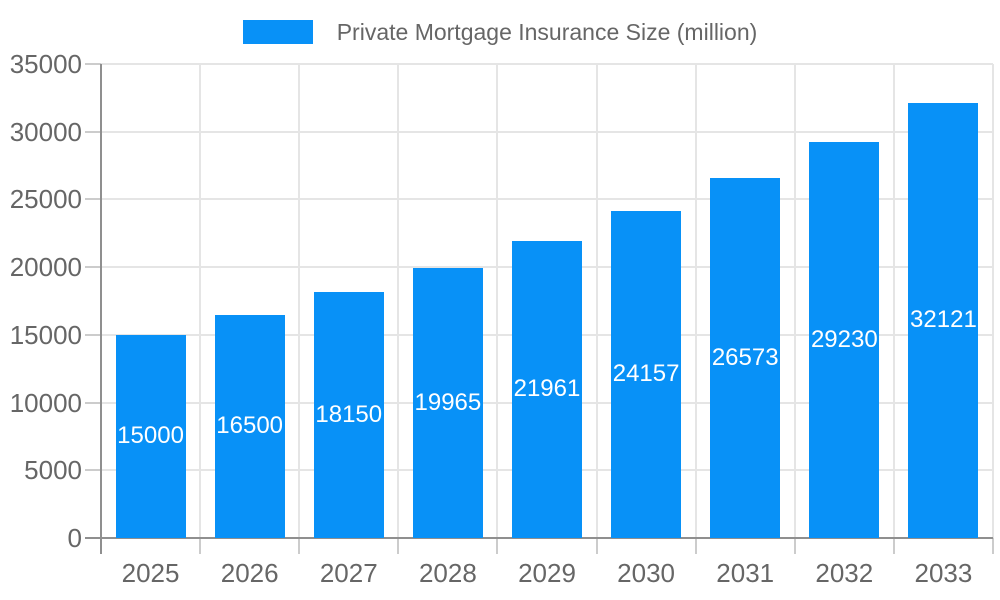 This screenshot has width=1000, height=600. Describe the element at coordinates (348, 573) in the screenshot. I see `x-axis-tick-label: 2027` at that location.